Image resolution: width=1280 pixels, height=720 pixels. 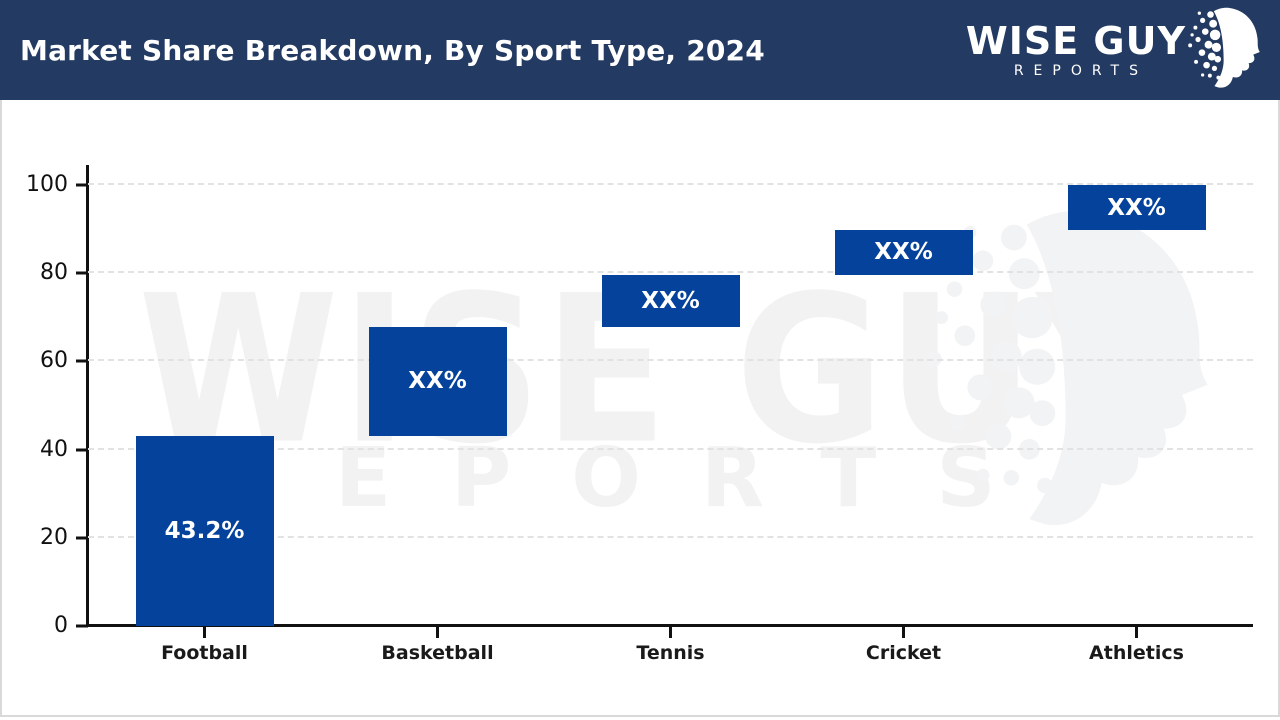 I want to click on y-axis-tick-label: 60, so click(x=54, y=361).